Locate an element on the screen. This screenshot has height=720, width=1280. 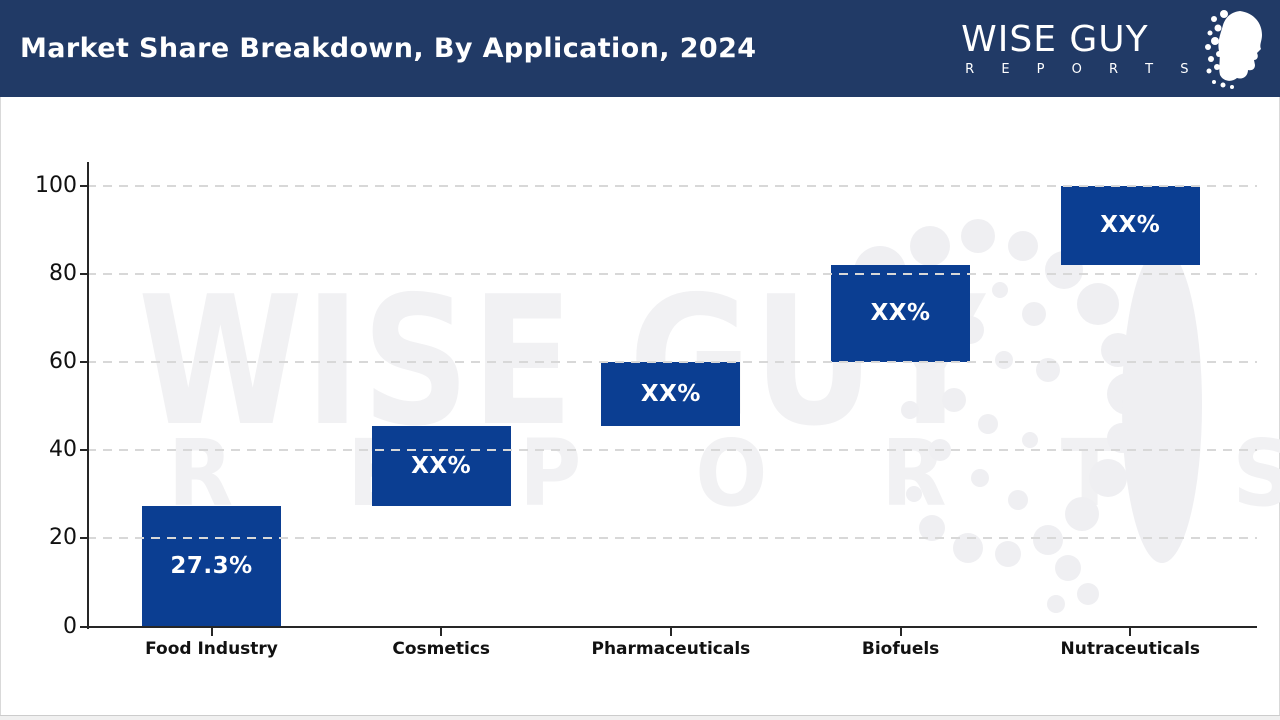
bar-value-label-nutraceuticals: XX% is located at coordinates (1130, 225).